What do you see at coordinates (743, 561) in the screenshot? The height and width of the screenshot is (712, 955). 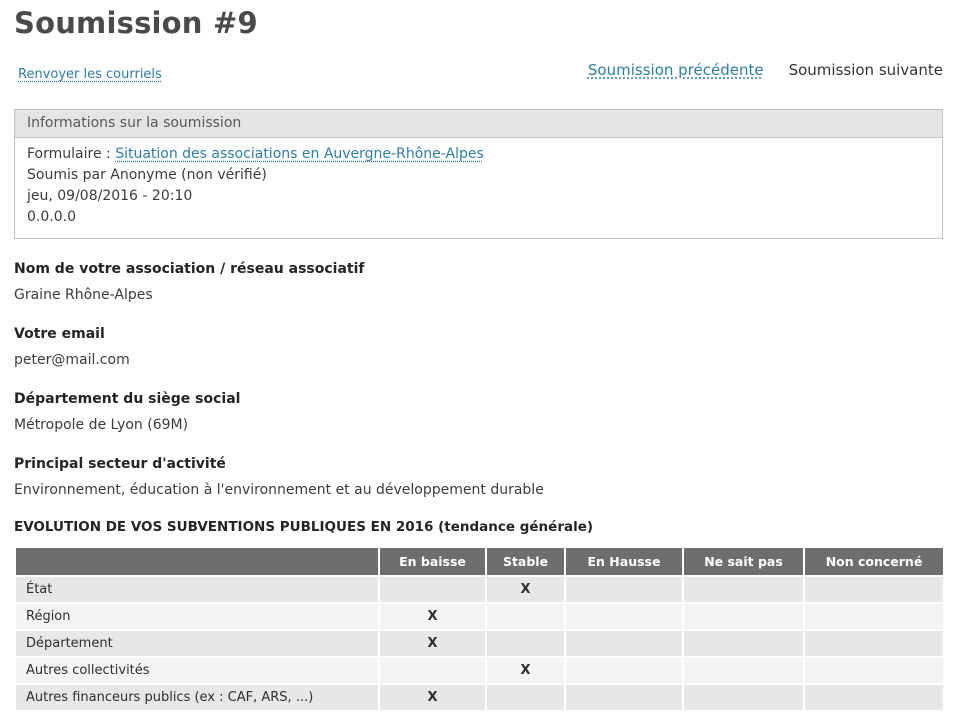 I see `column-header: Ne sait pas` at bounding box center [743, 561].